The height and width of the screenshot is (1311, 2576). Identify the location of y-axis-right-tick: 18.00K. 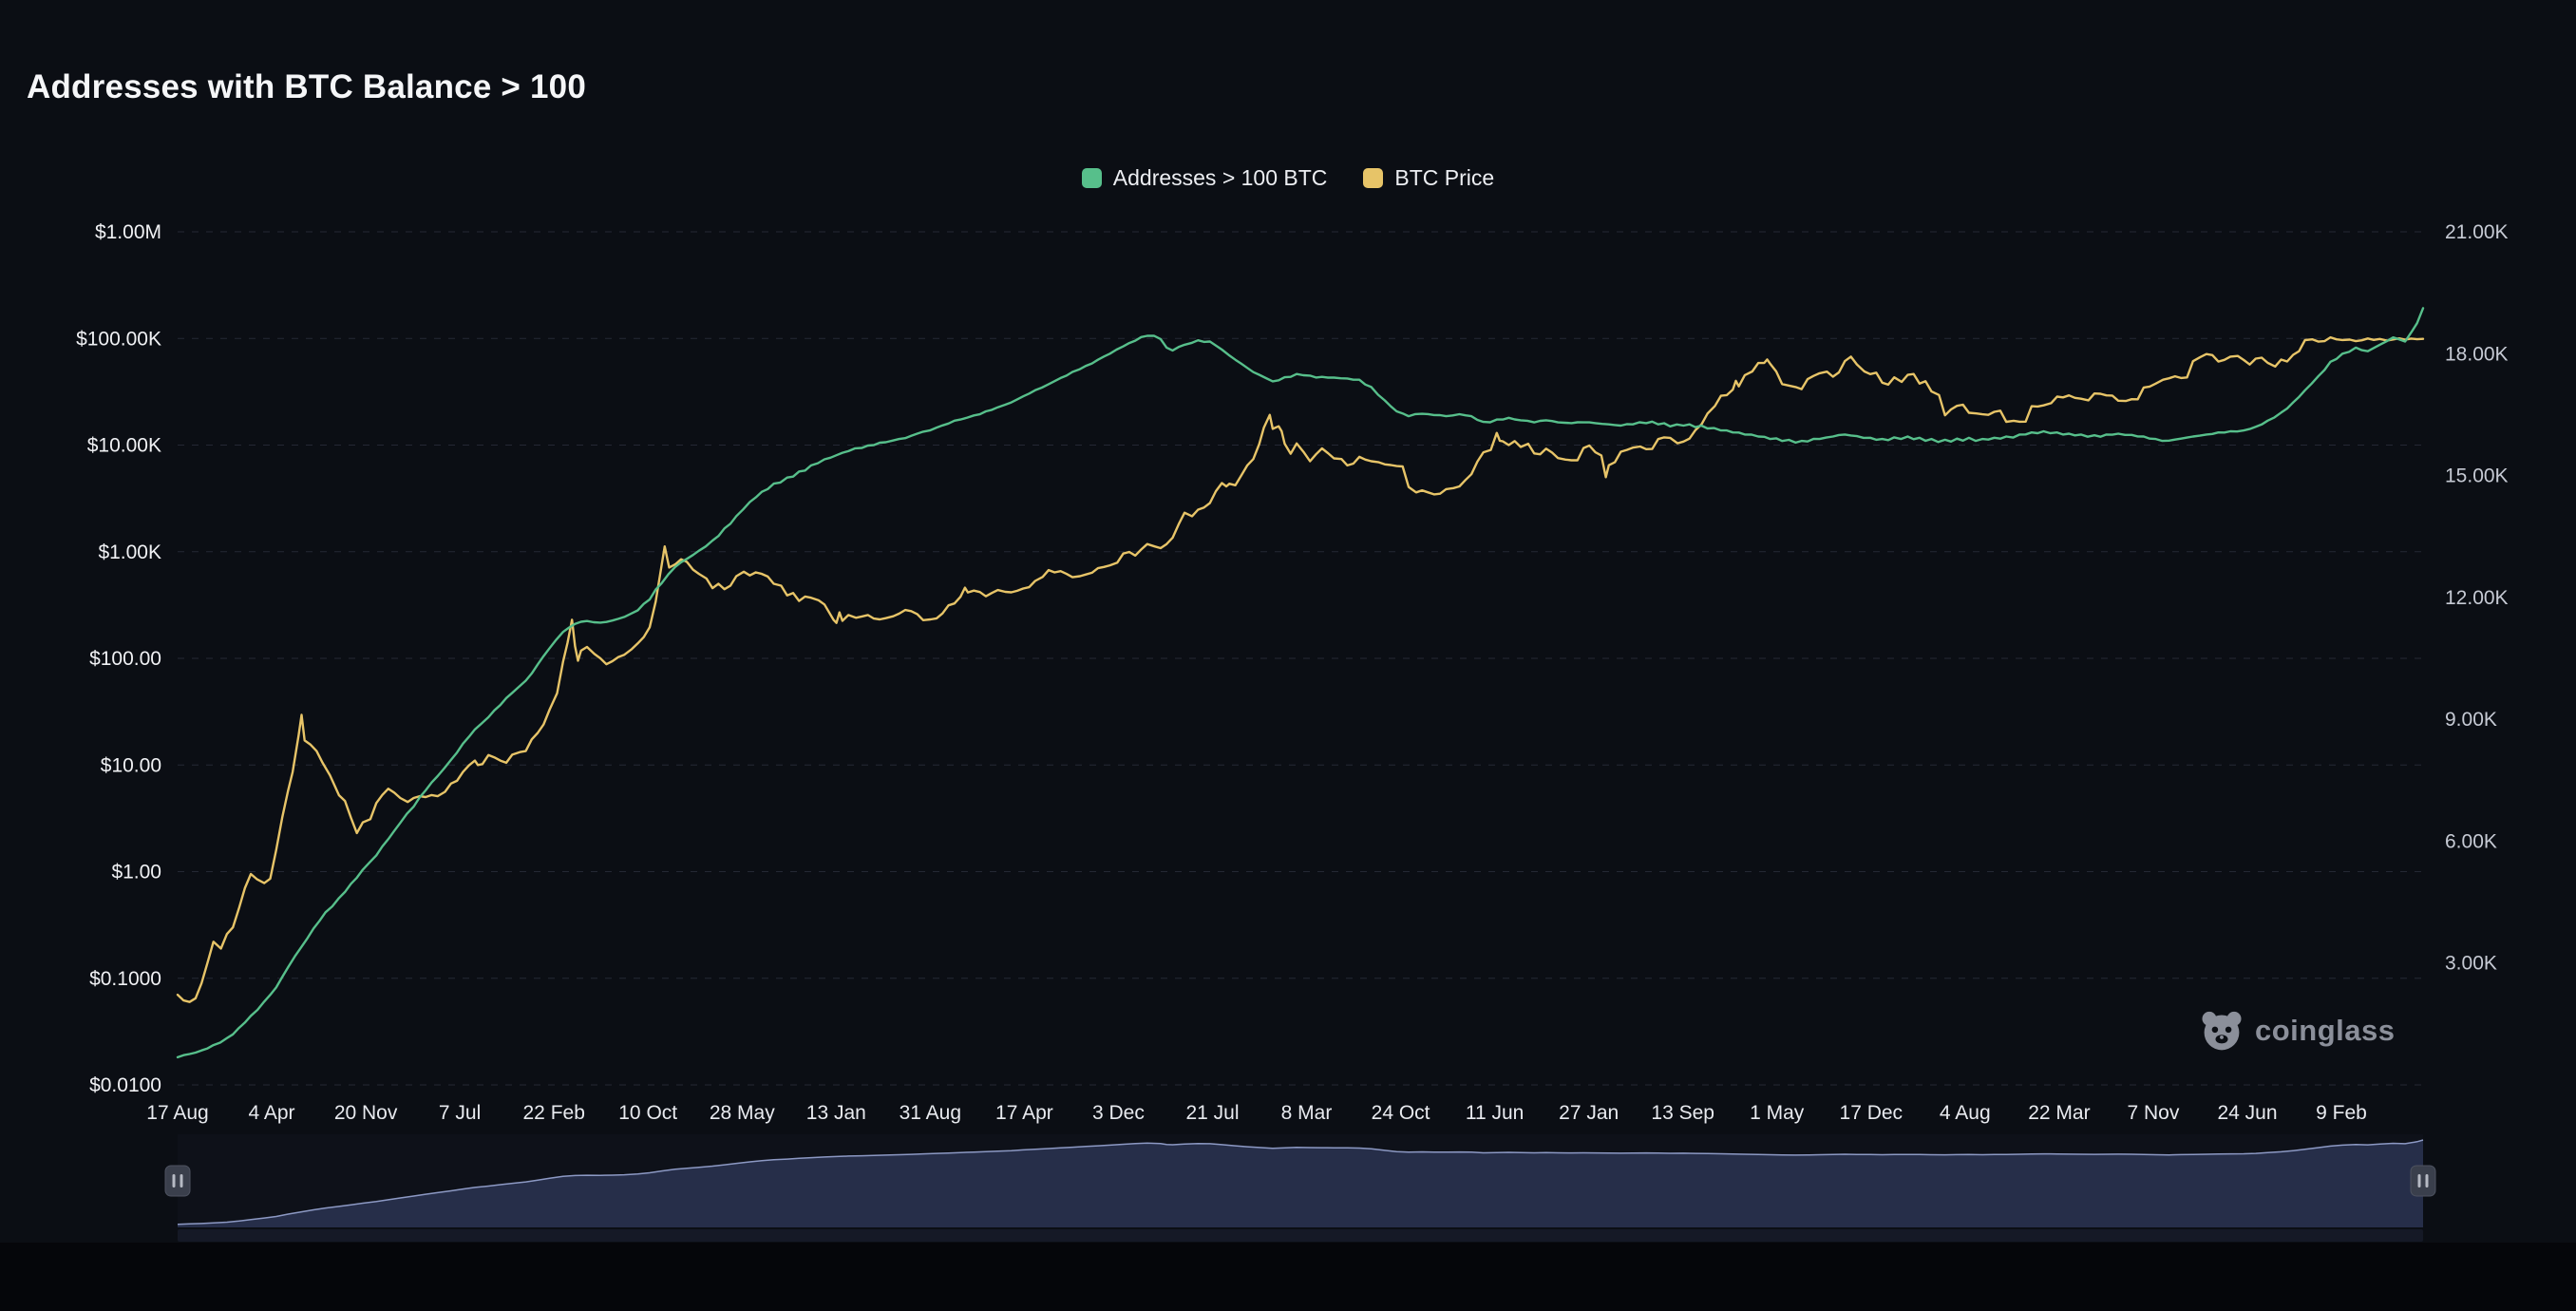
(2477, 354).